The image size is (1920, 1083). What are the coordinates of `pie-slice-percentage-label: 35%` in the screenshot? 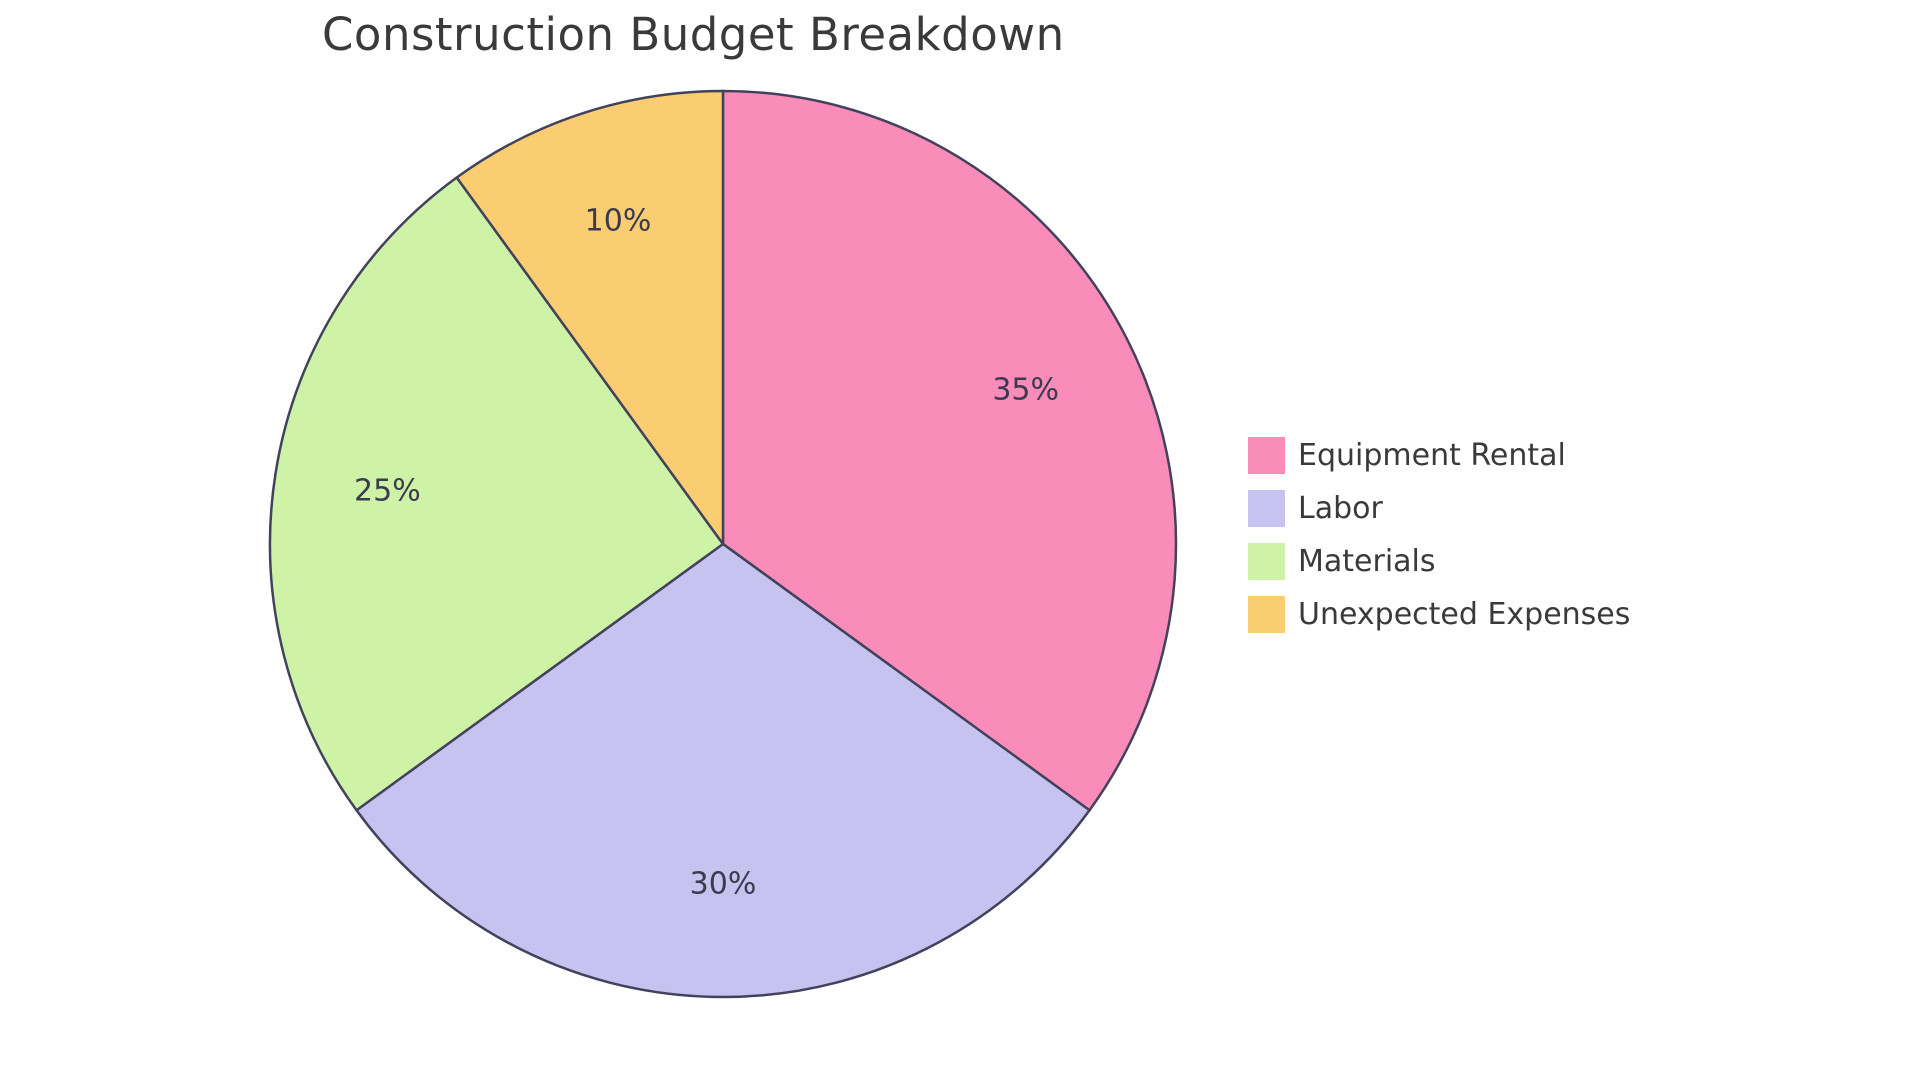 It's located at (1025, 389).